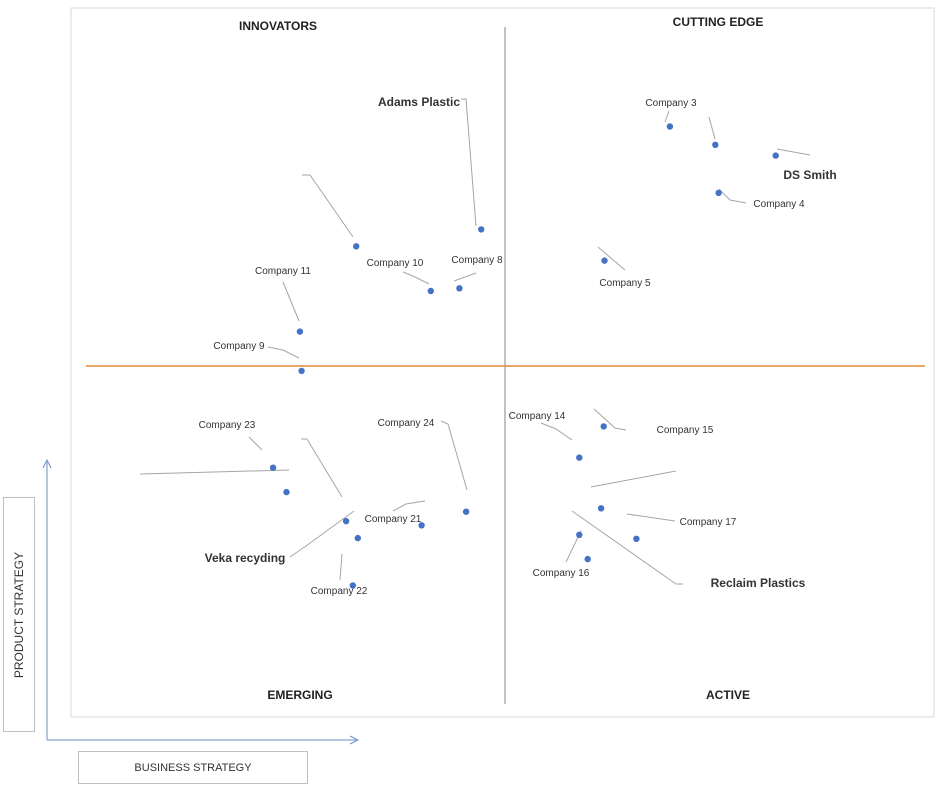 This screenshot has height=785, width=936. Describe the element at coordinates (775, 155) in the screenshot. I see `data-point-ds-smith` at that location.